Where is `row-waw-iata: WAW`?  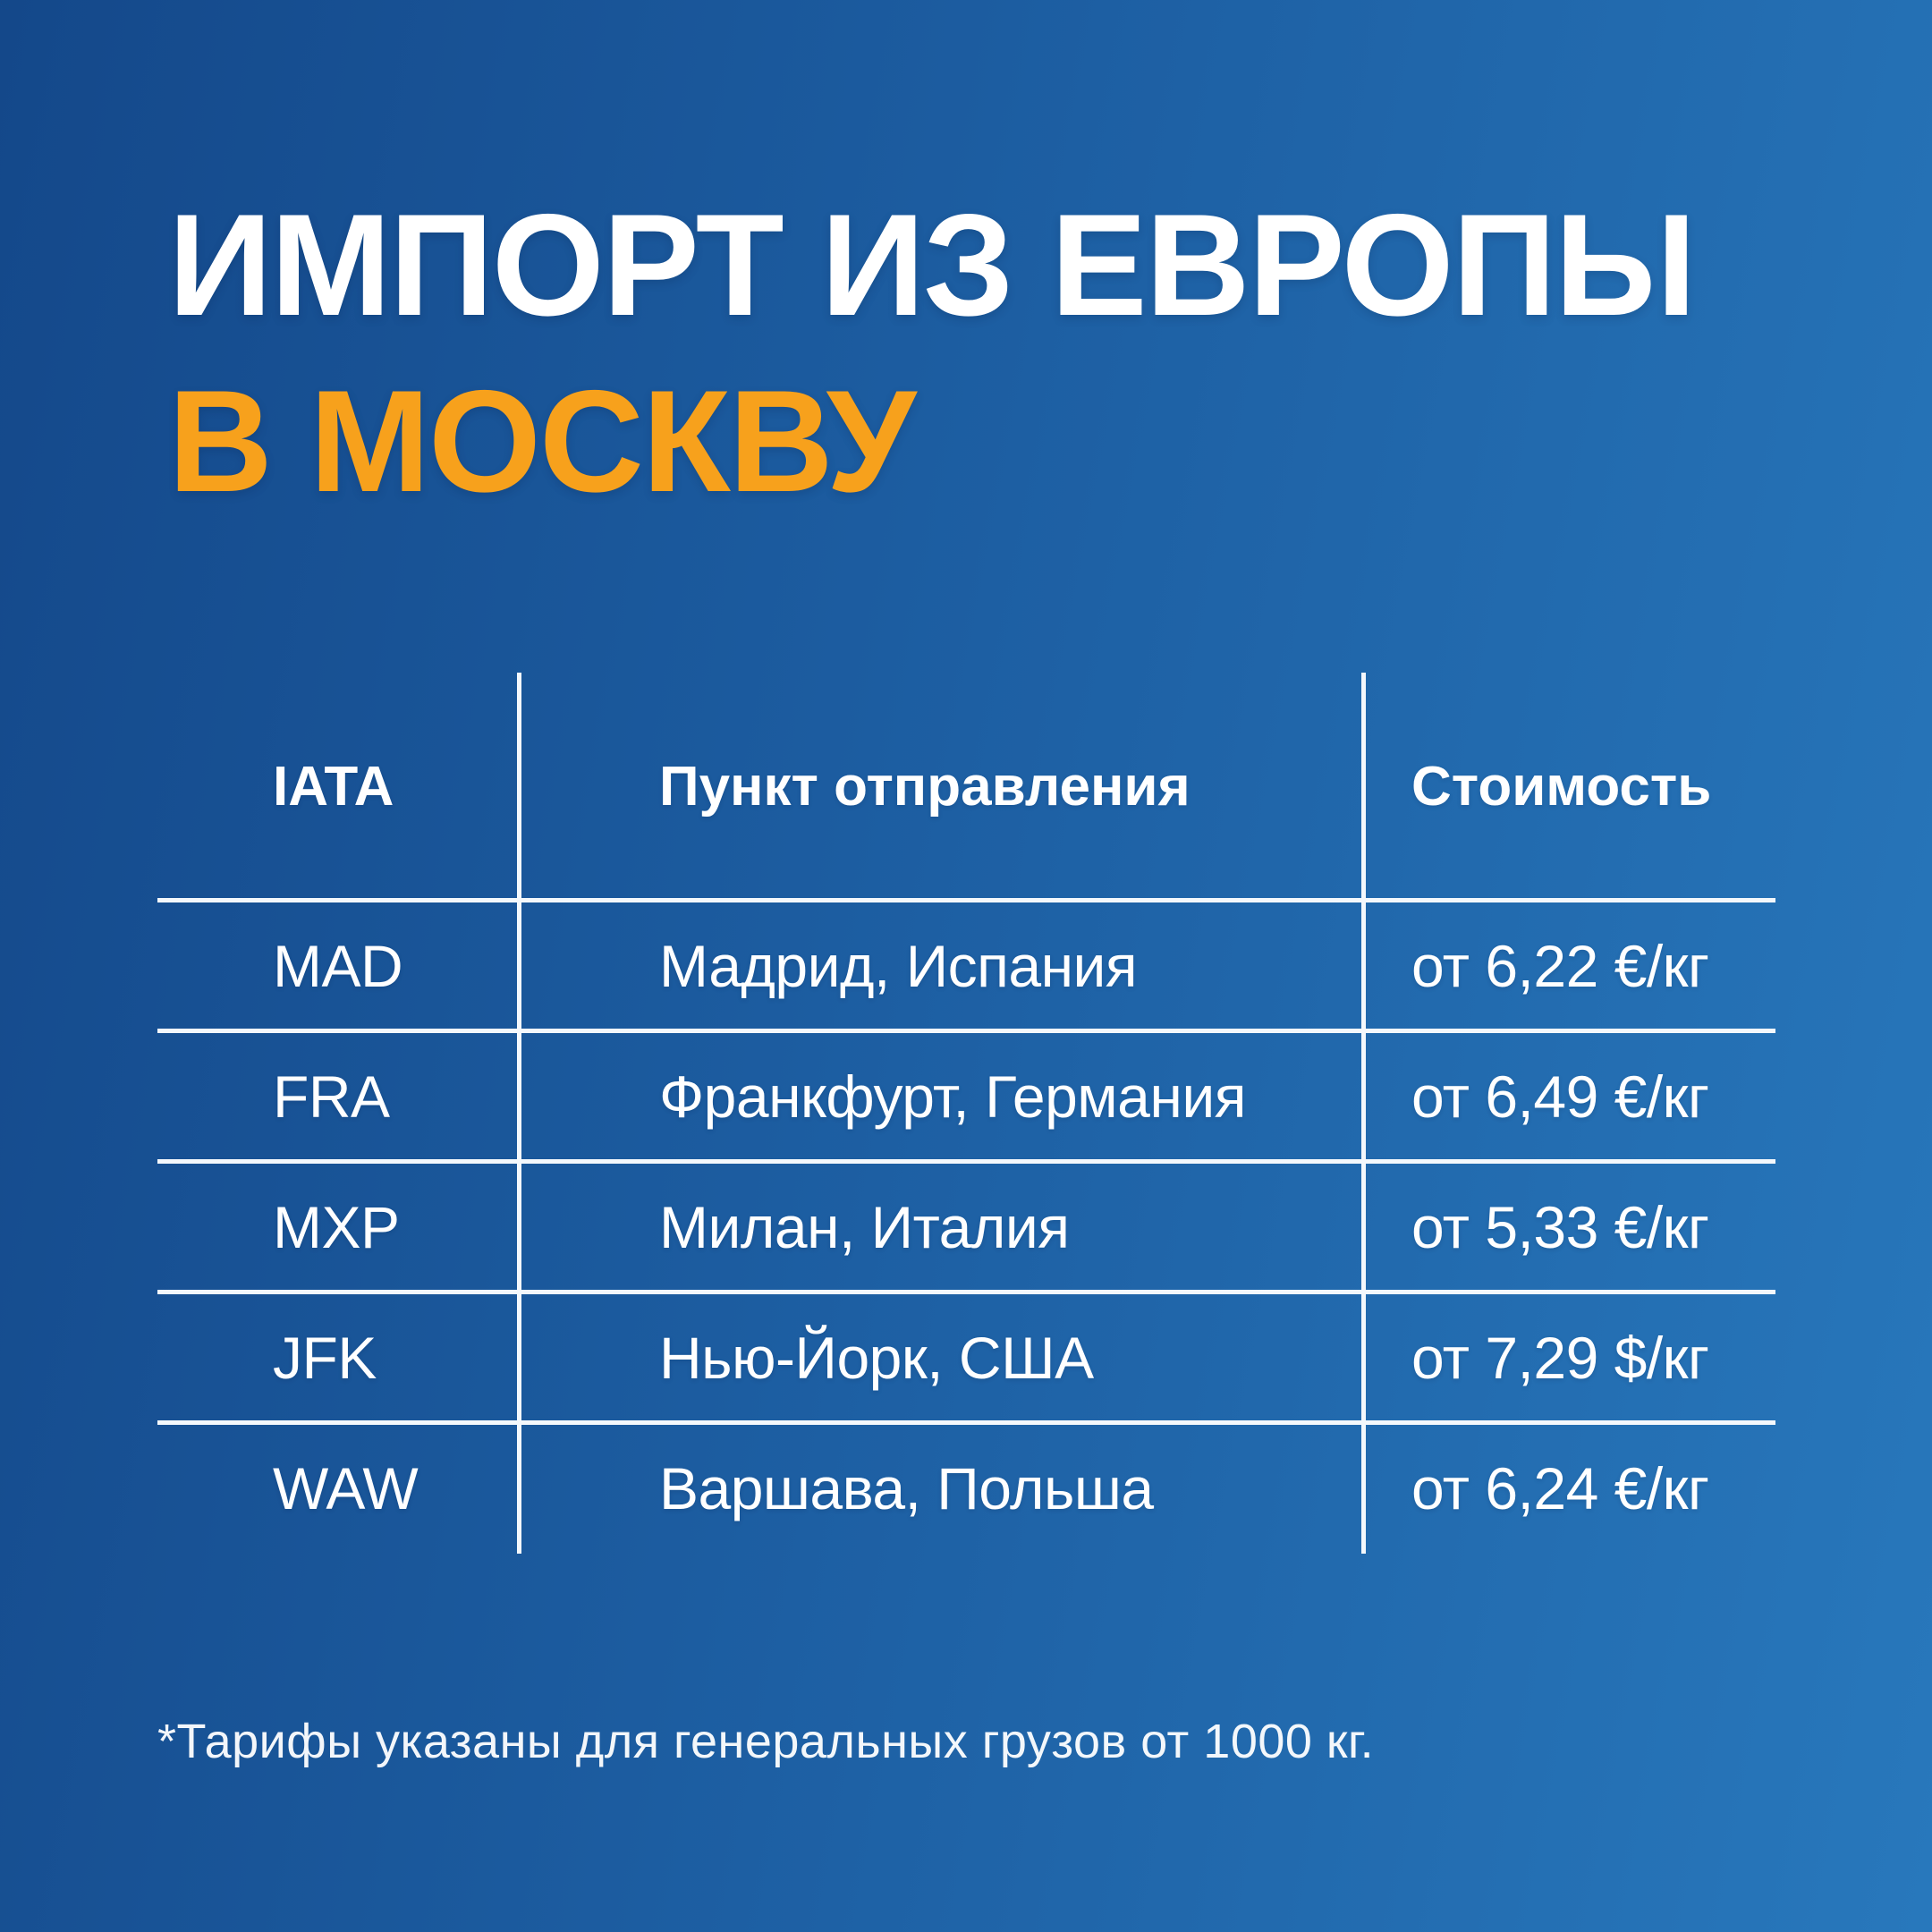
row-waw-iata: WAW is located at coordinates (346, 1488).